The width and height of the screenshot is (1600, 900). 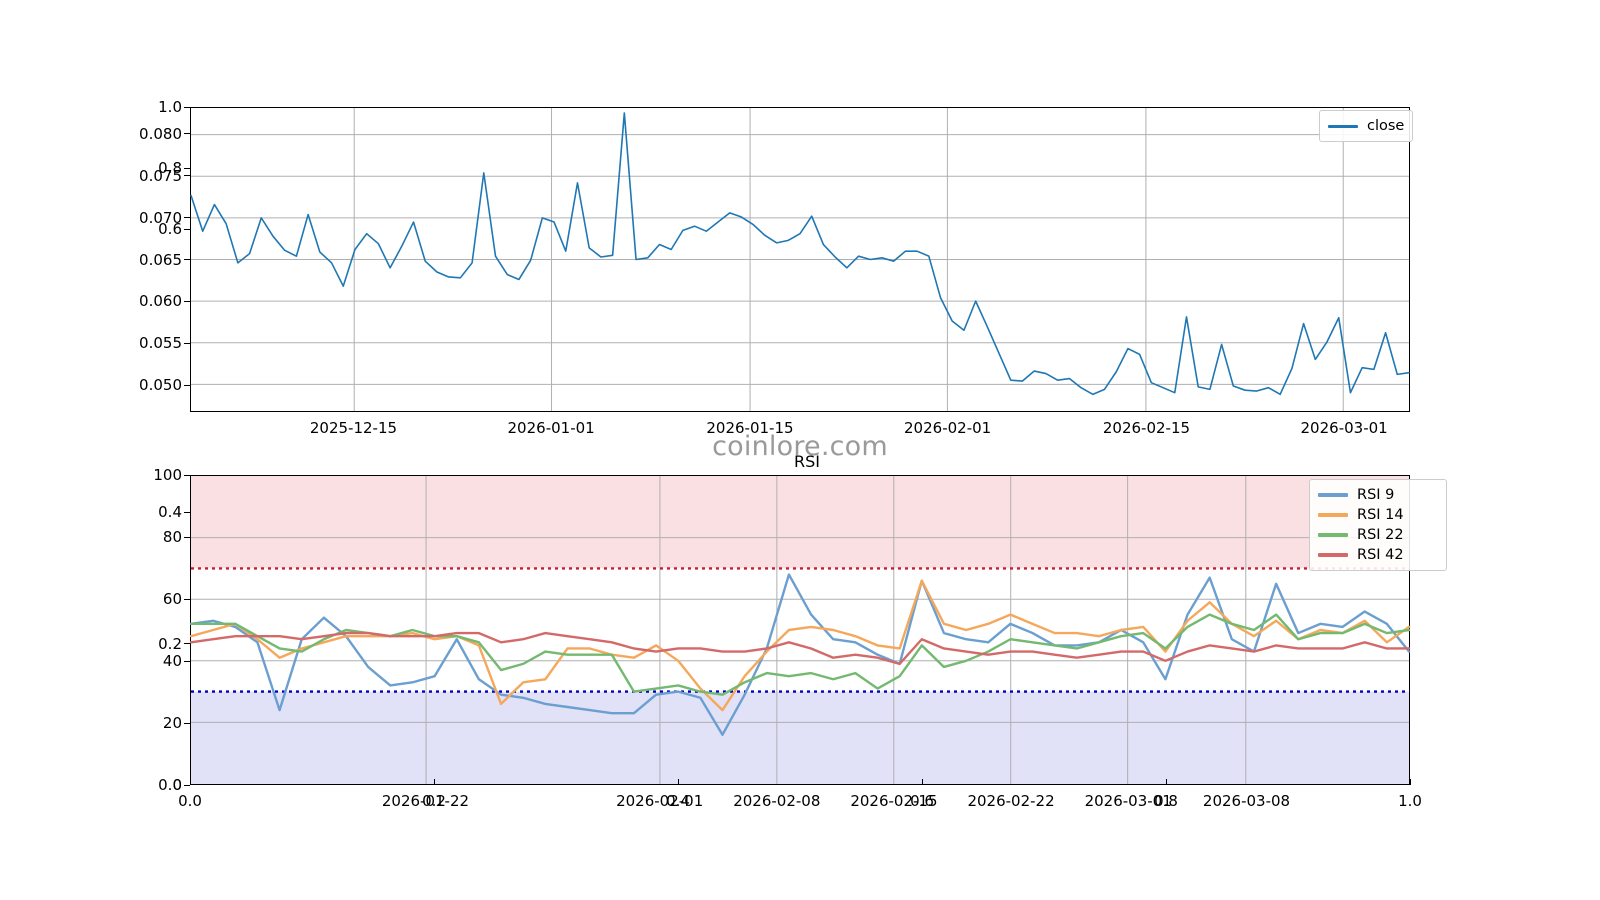 What do you see at coordinates (948, 428) in the screenshot?
I see `price-x-tick-2026-02-01: 2026-02-01` at bounding box center [948, 428].